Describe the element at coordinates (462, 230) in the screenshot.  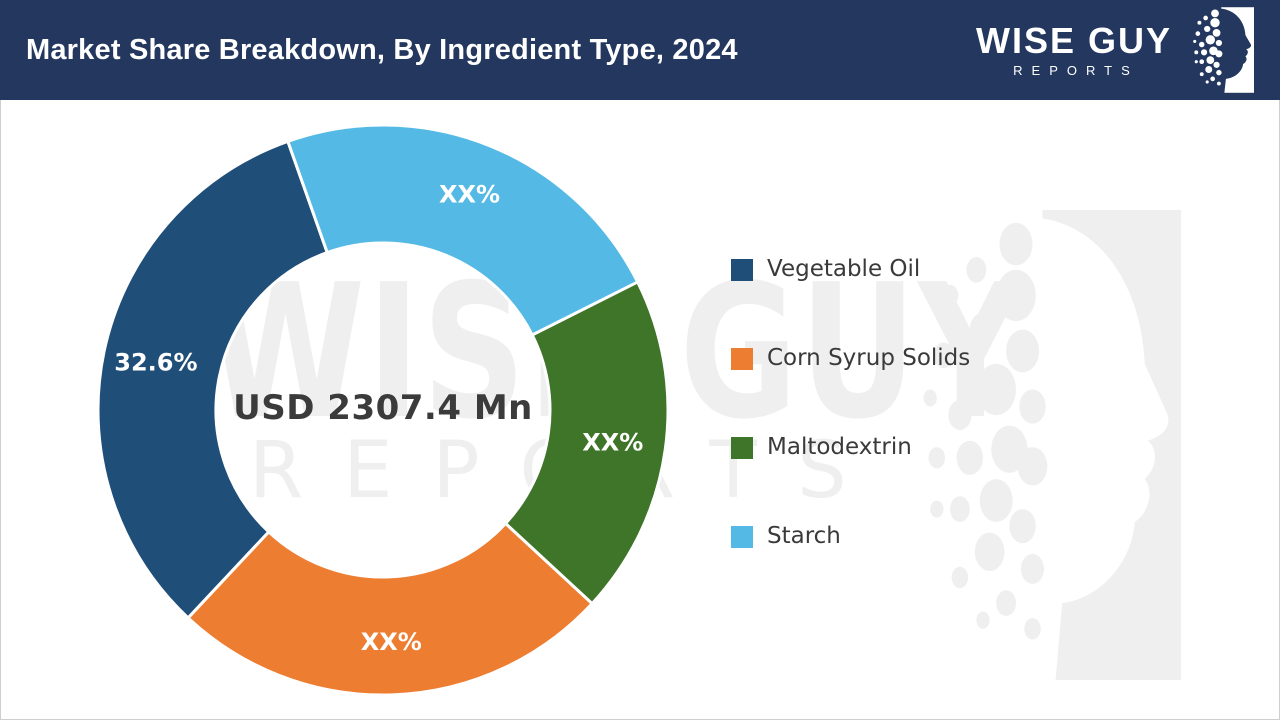
I see `donut-slice-starch` at that location.